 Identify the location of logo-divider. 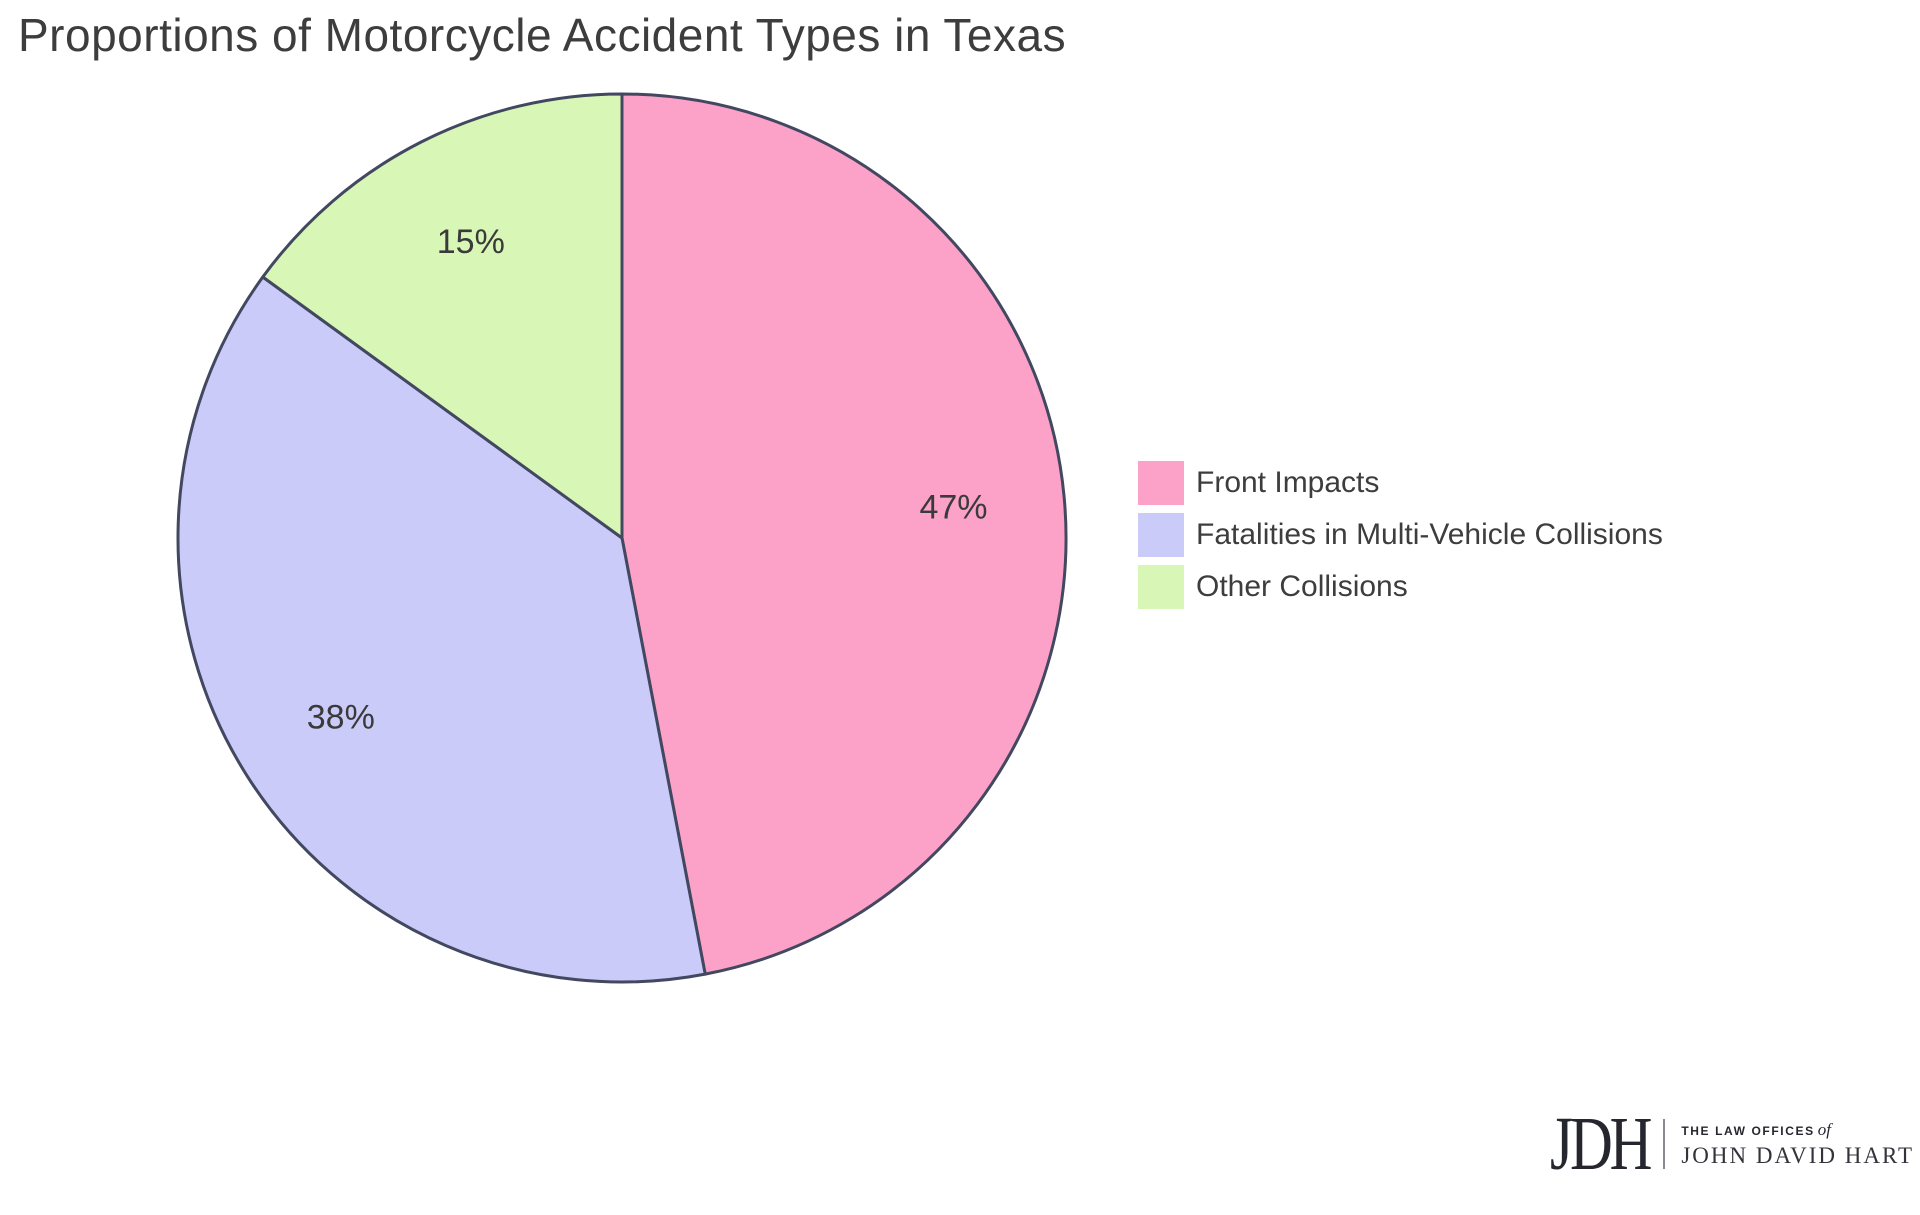
(1664, 1144).